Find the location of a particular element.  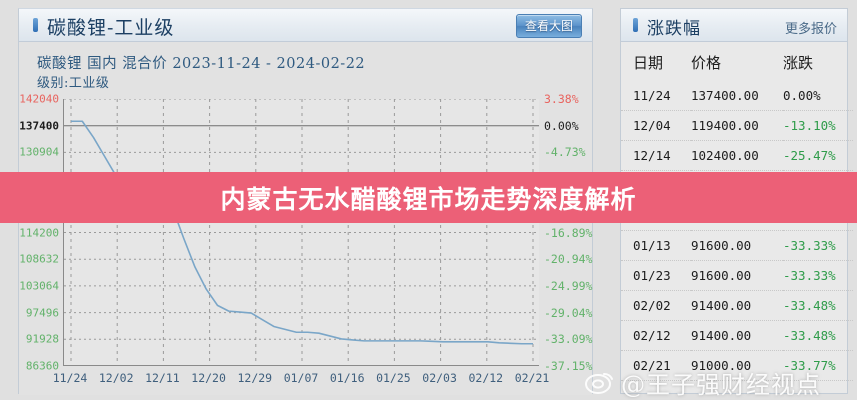

y-axis-tick-label: 114200 is located at coordinates (39, 232).